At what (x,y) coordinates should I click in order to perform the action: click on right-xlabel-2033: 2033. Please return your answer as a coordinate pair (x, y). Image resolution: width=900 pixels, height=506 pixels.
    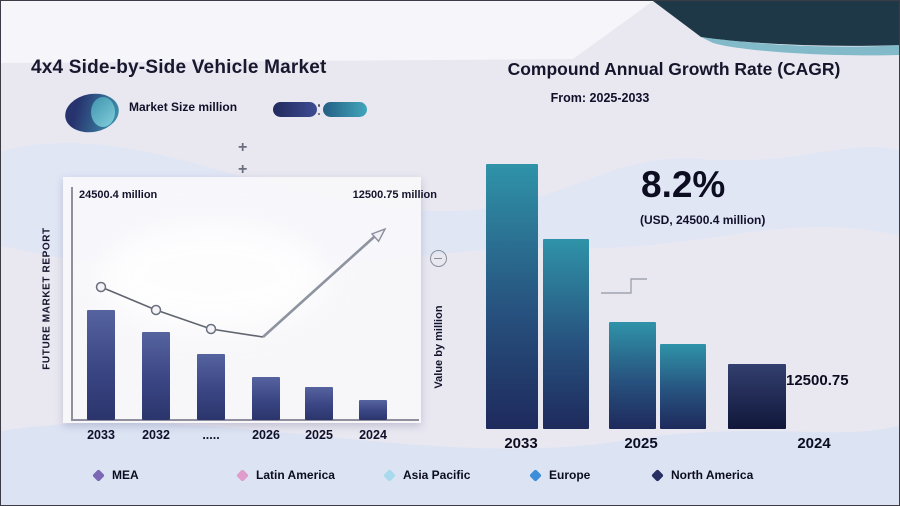
    Looking at the image, I should click on (521, 443).